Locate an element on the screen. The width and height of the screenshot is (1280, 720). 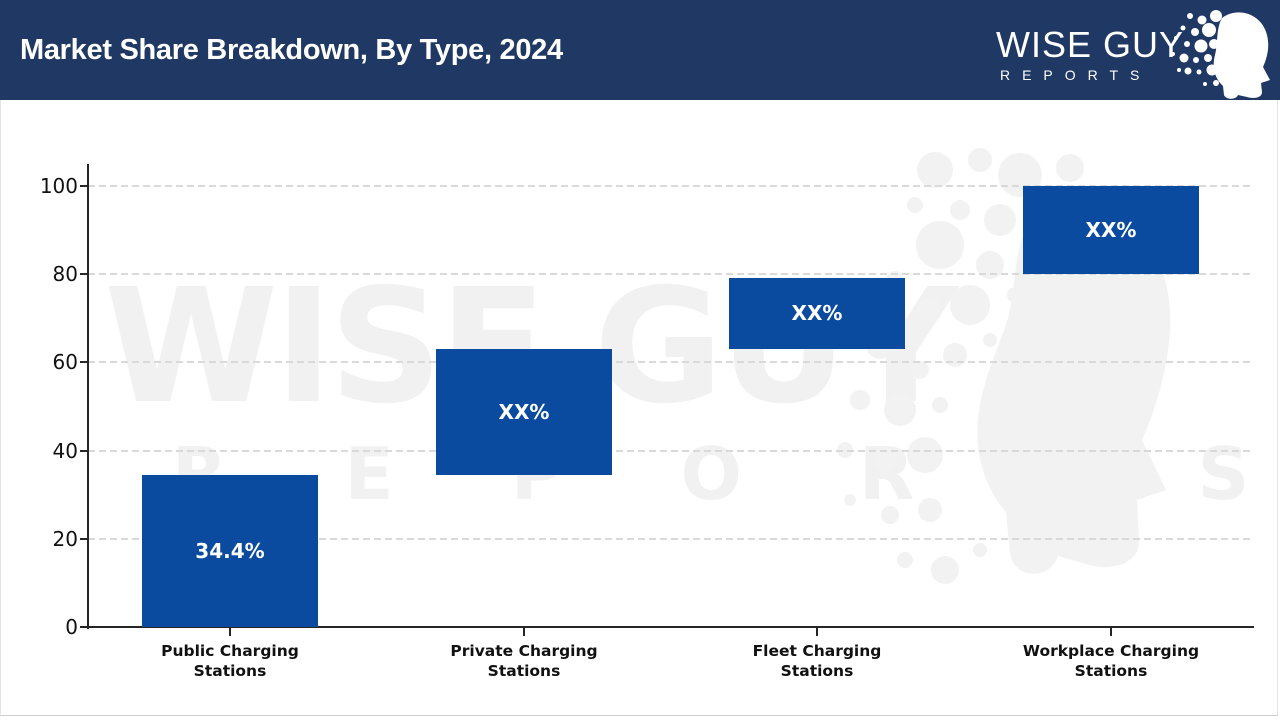
y-tick-label: 20 is located at coordinates (65, 538).